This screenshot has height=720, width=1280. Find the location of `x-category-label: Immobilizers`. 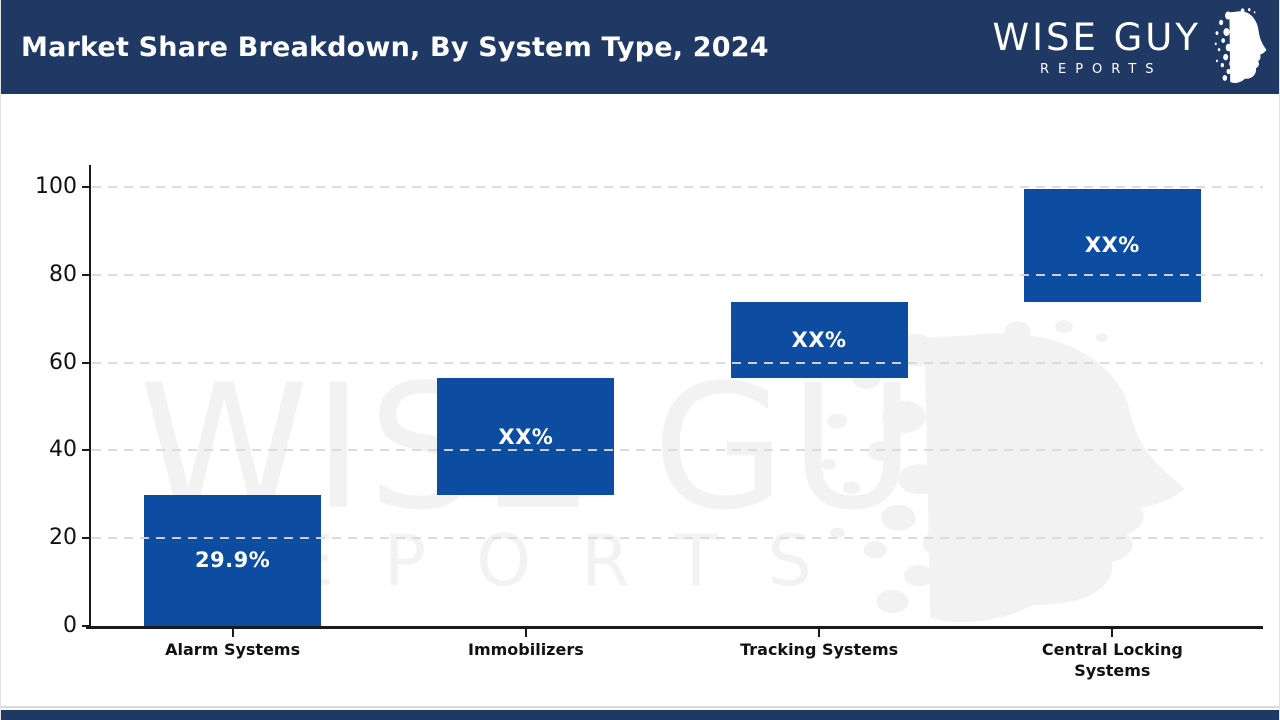

x-category-label: Immobilizers is located at coordinates (525, 649).